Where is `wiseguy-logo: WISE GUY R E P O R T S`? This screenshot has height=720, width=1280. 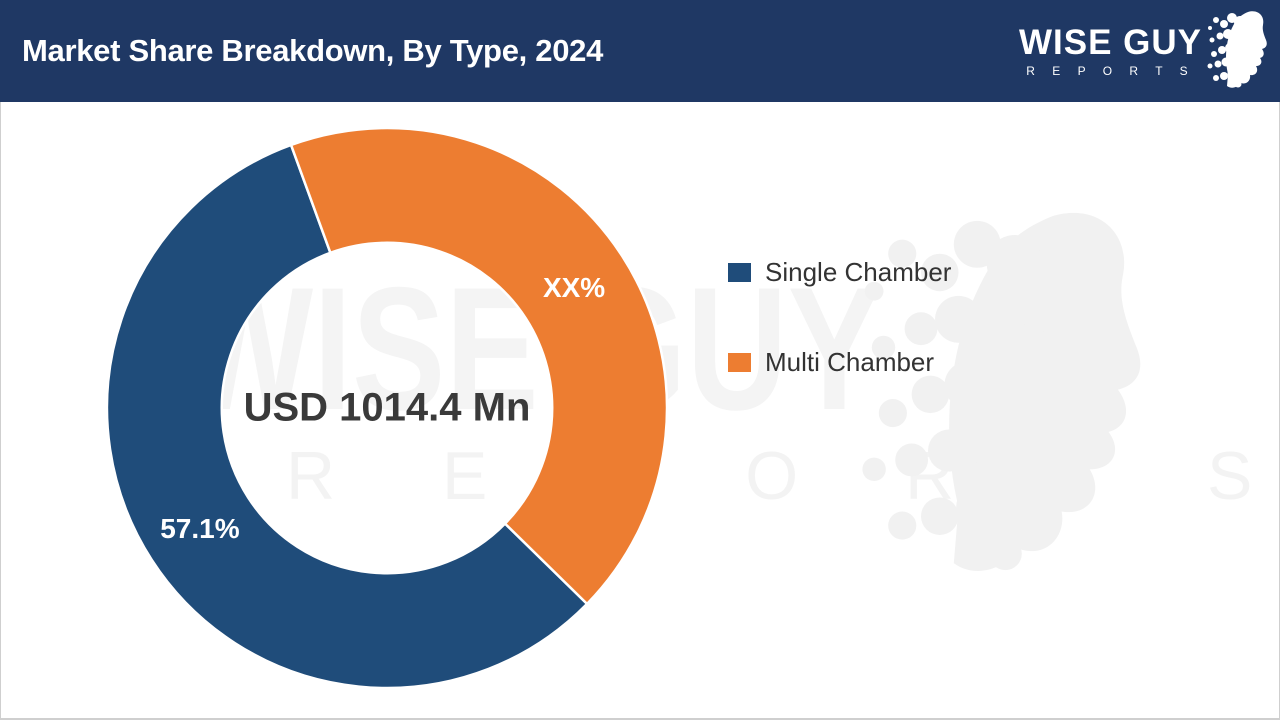 wiseguy-logo: WISE GUY R E P O R T S is located at coordinates (1143, 51).